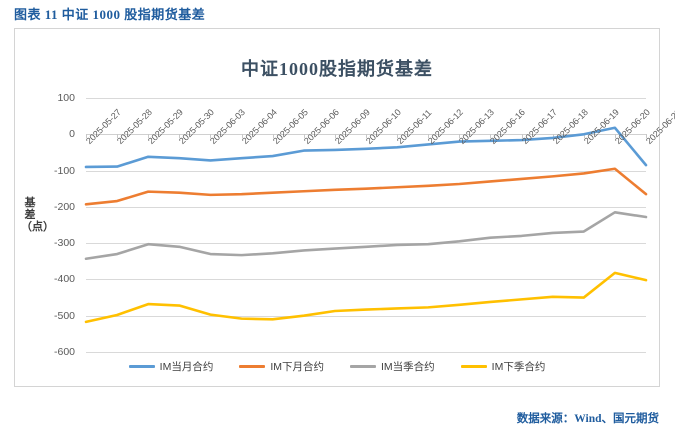  I want to click on y-axis-tick-label: 100, so click(66, 98).